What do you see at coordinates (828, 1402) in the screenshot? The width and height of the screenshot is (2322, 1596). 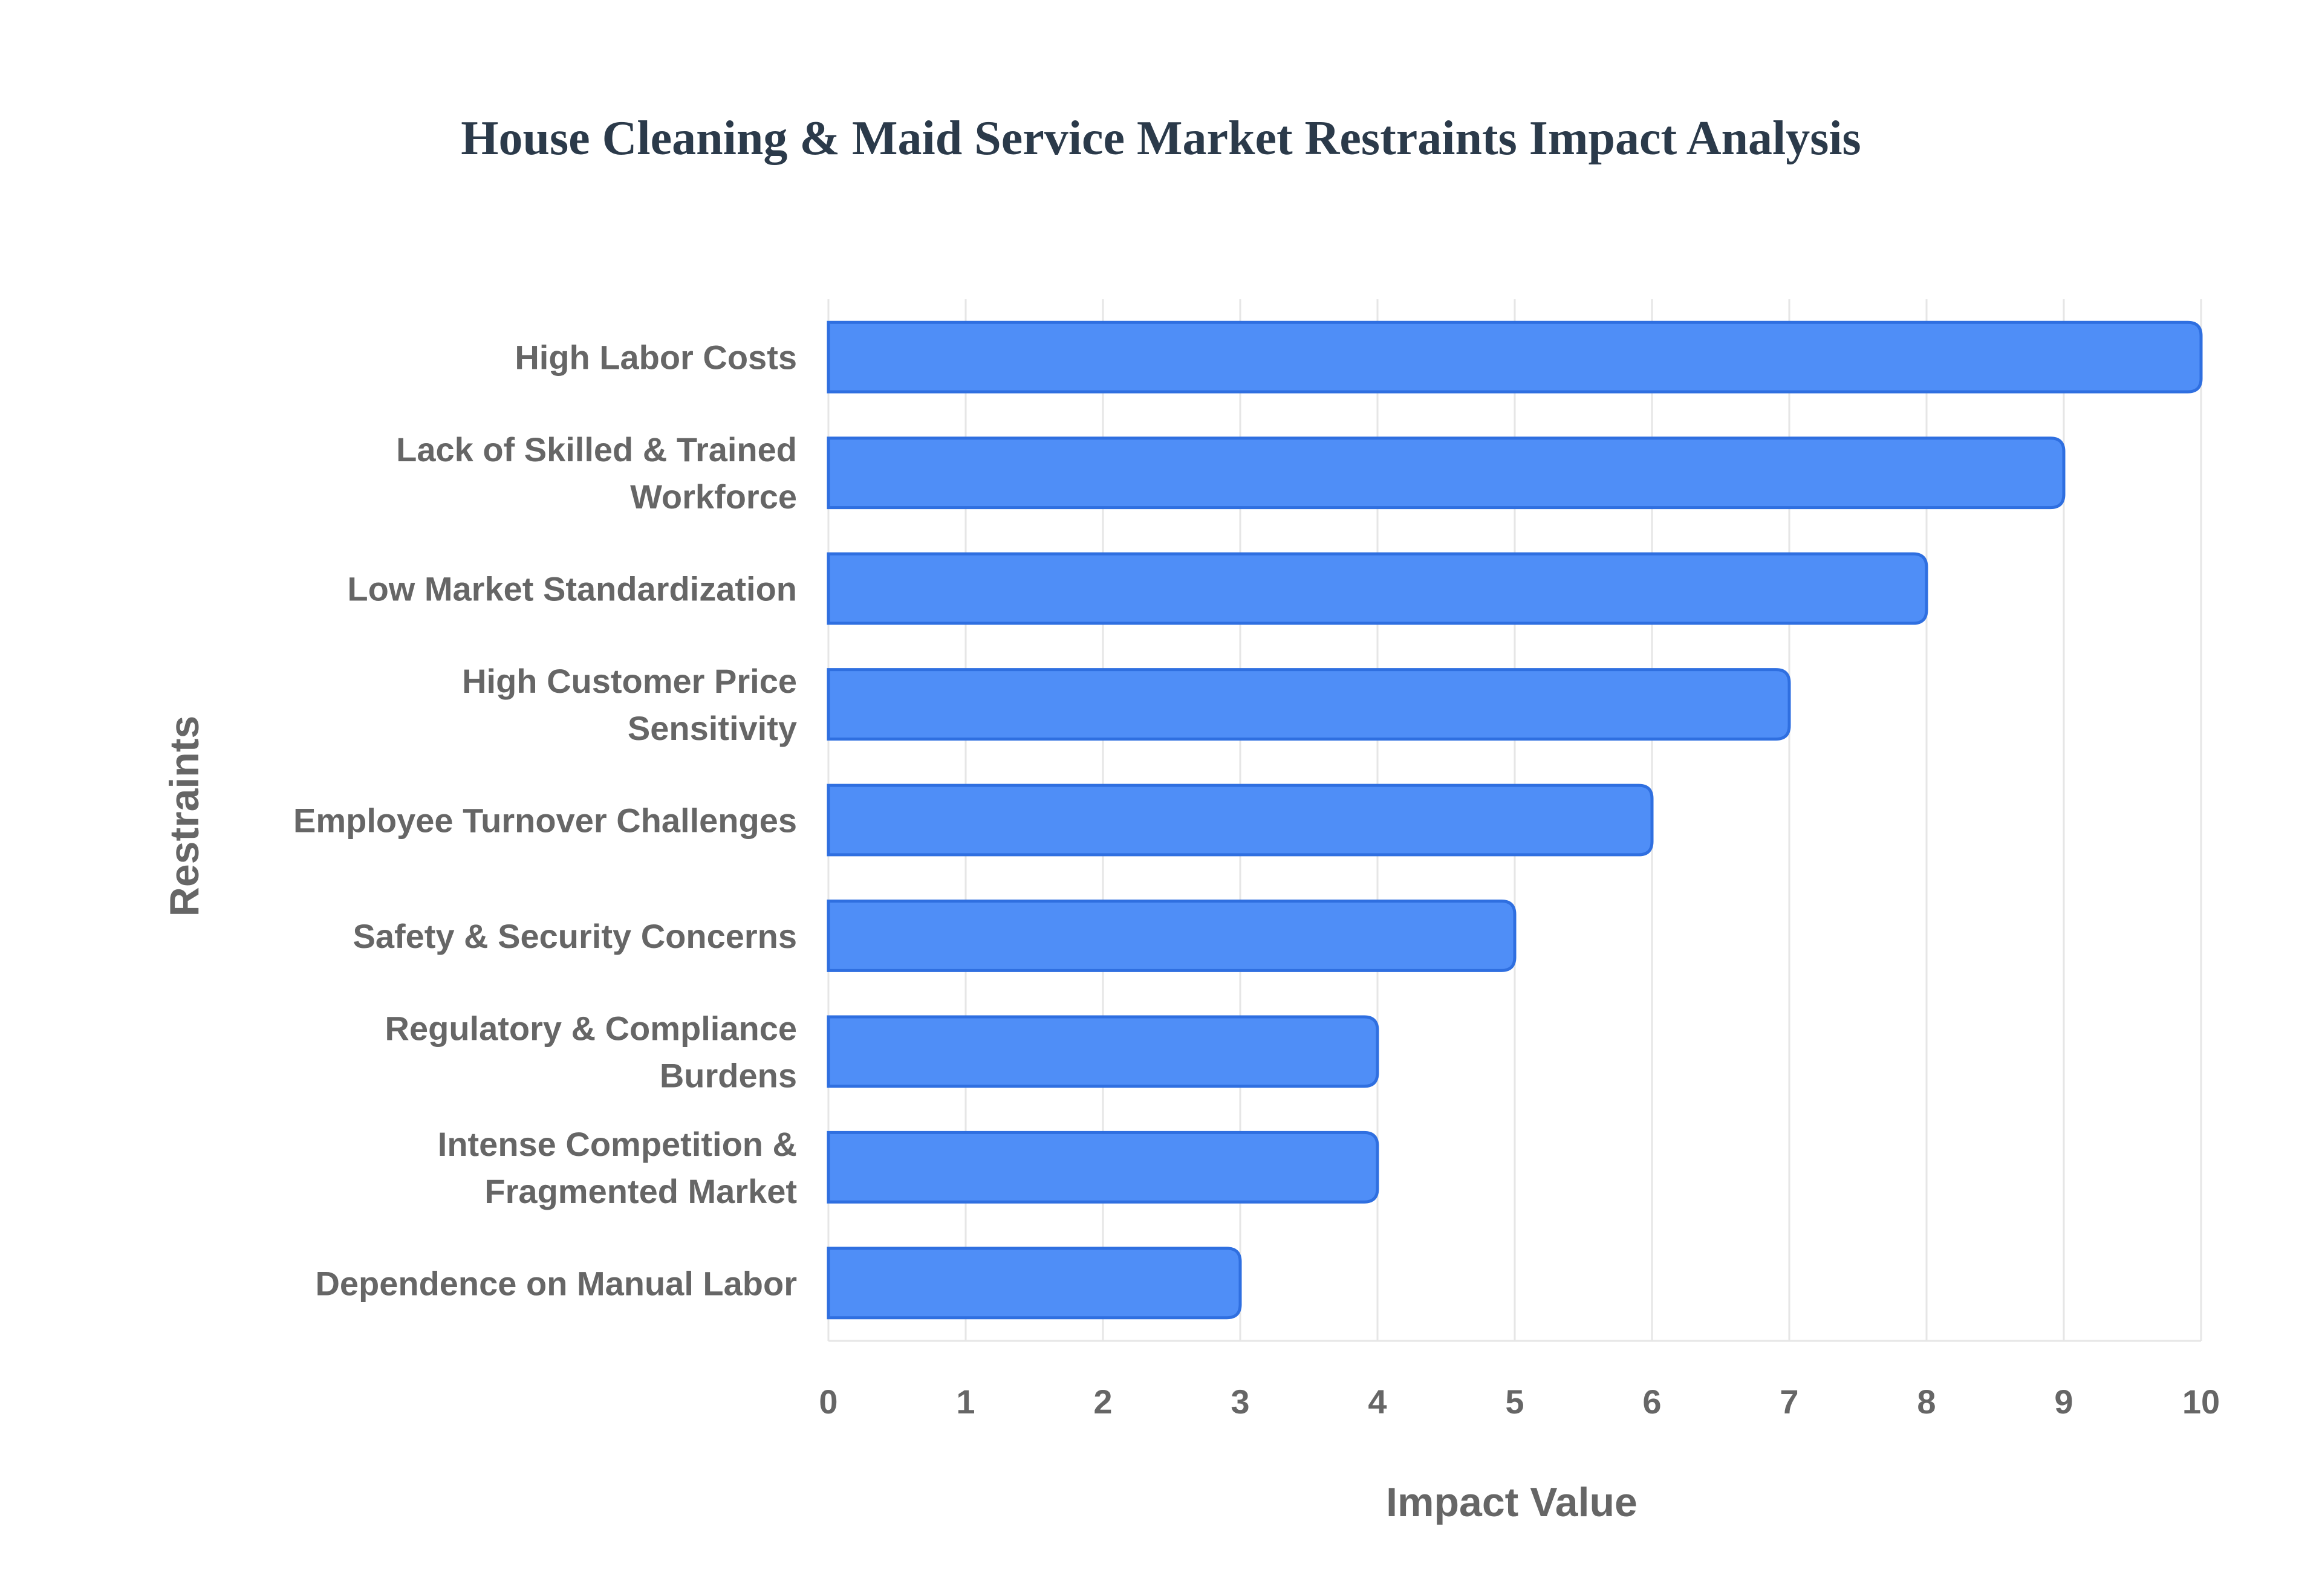 I see `x-tick-label: 0` at bounding box center [828, 1402].